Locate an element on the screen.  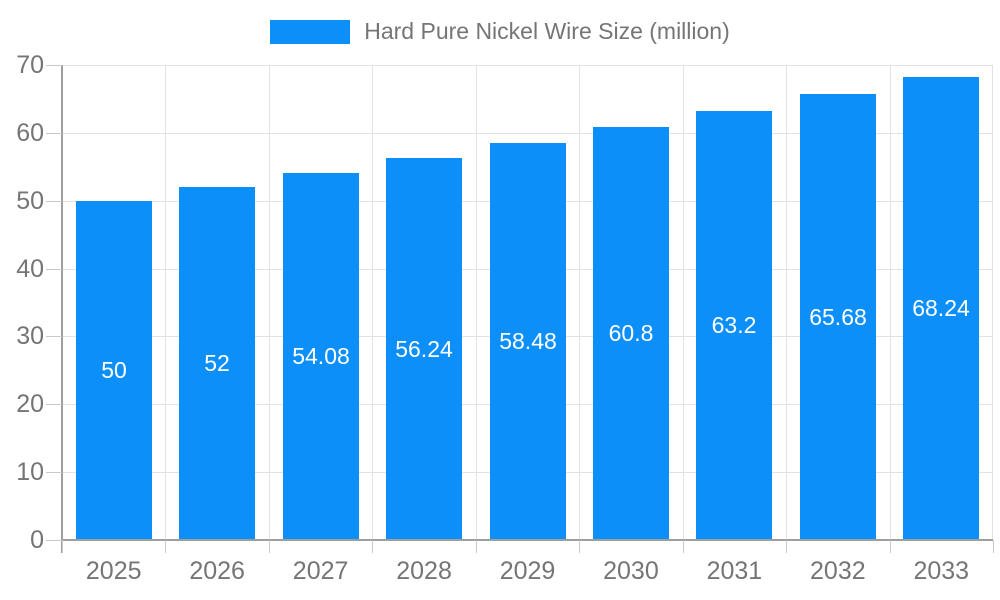
bar: 52 is located at coordinates (217, 363).